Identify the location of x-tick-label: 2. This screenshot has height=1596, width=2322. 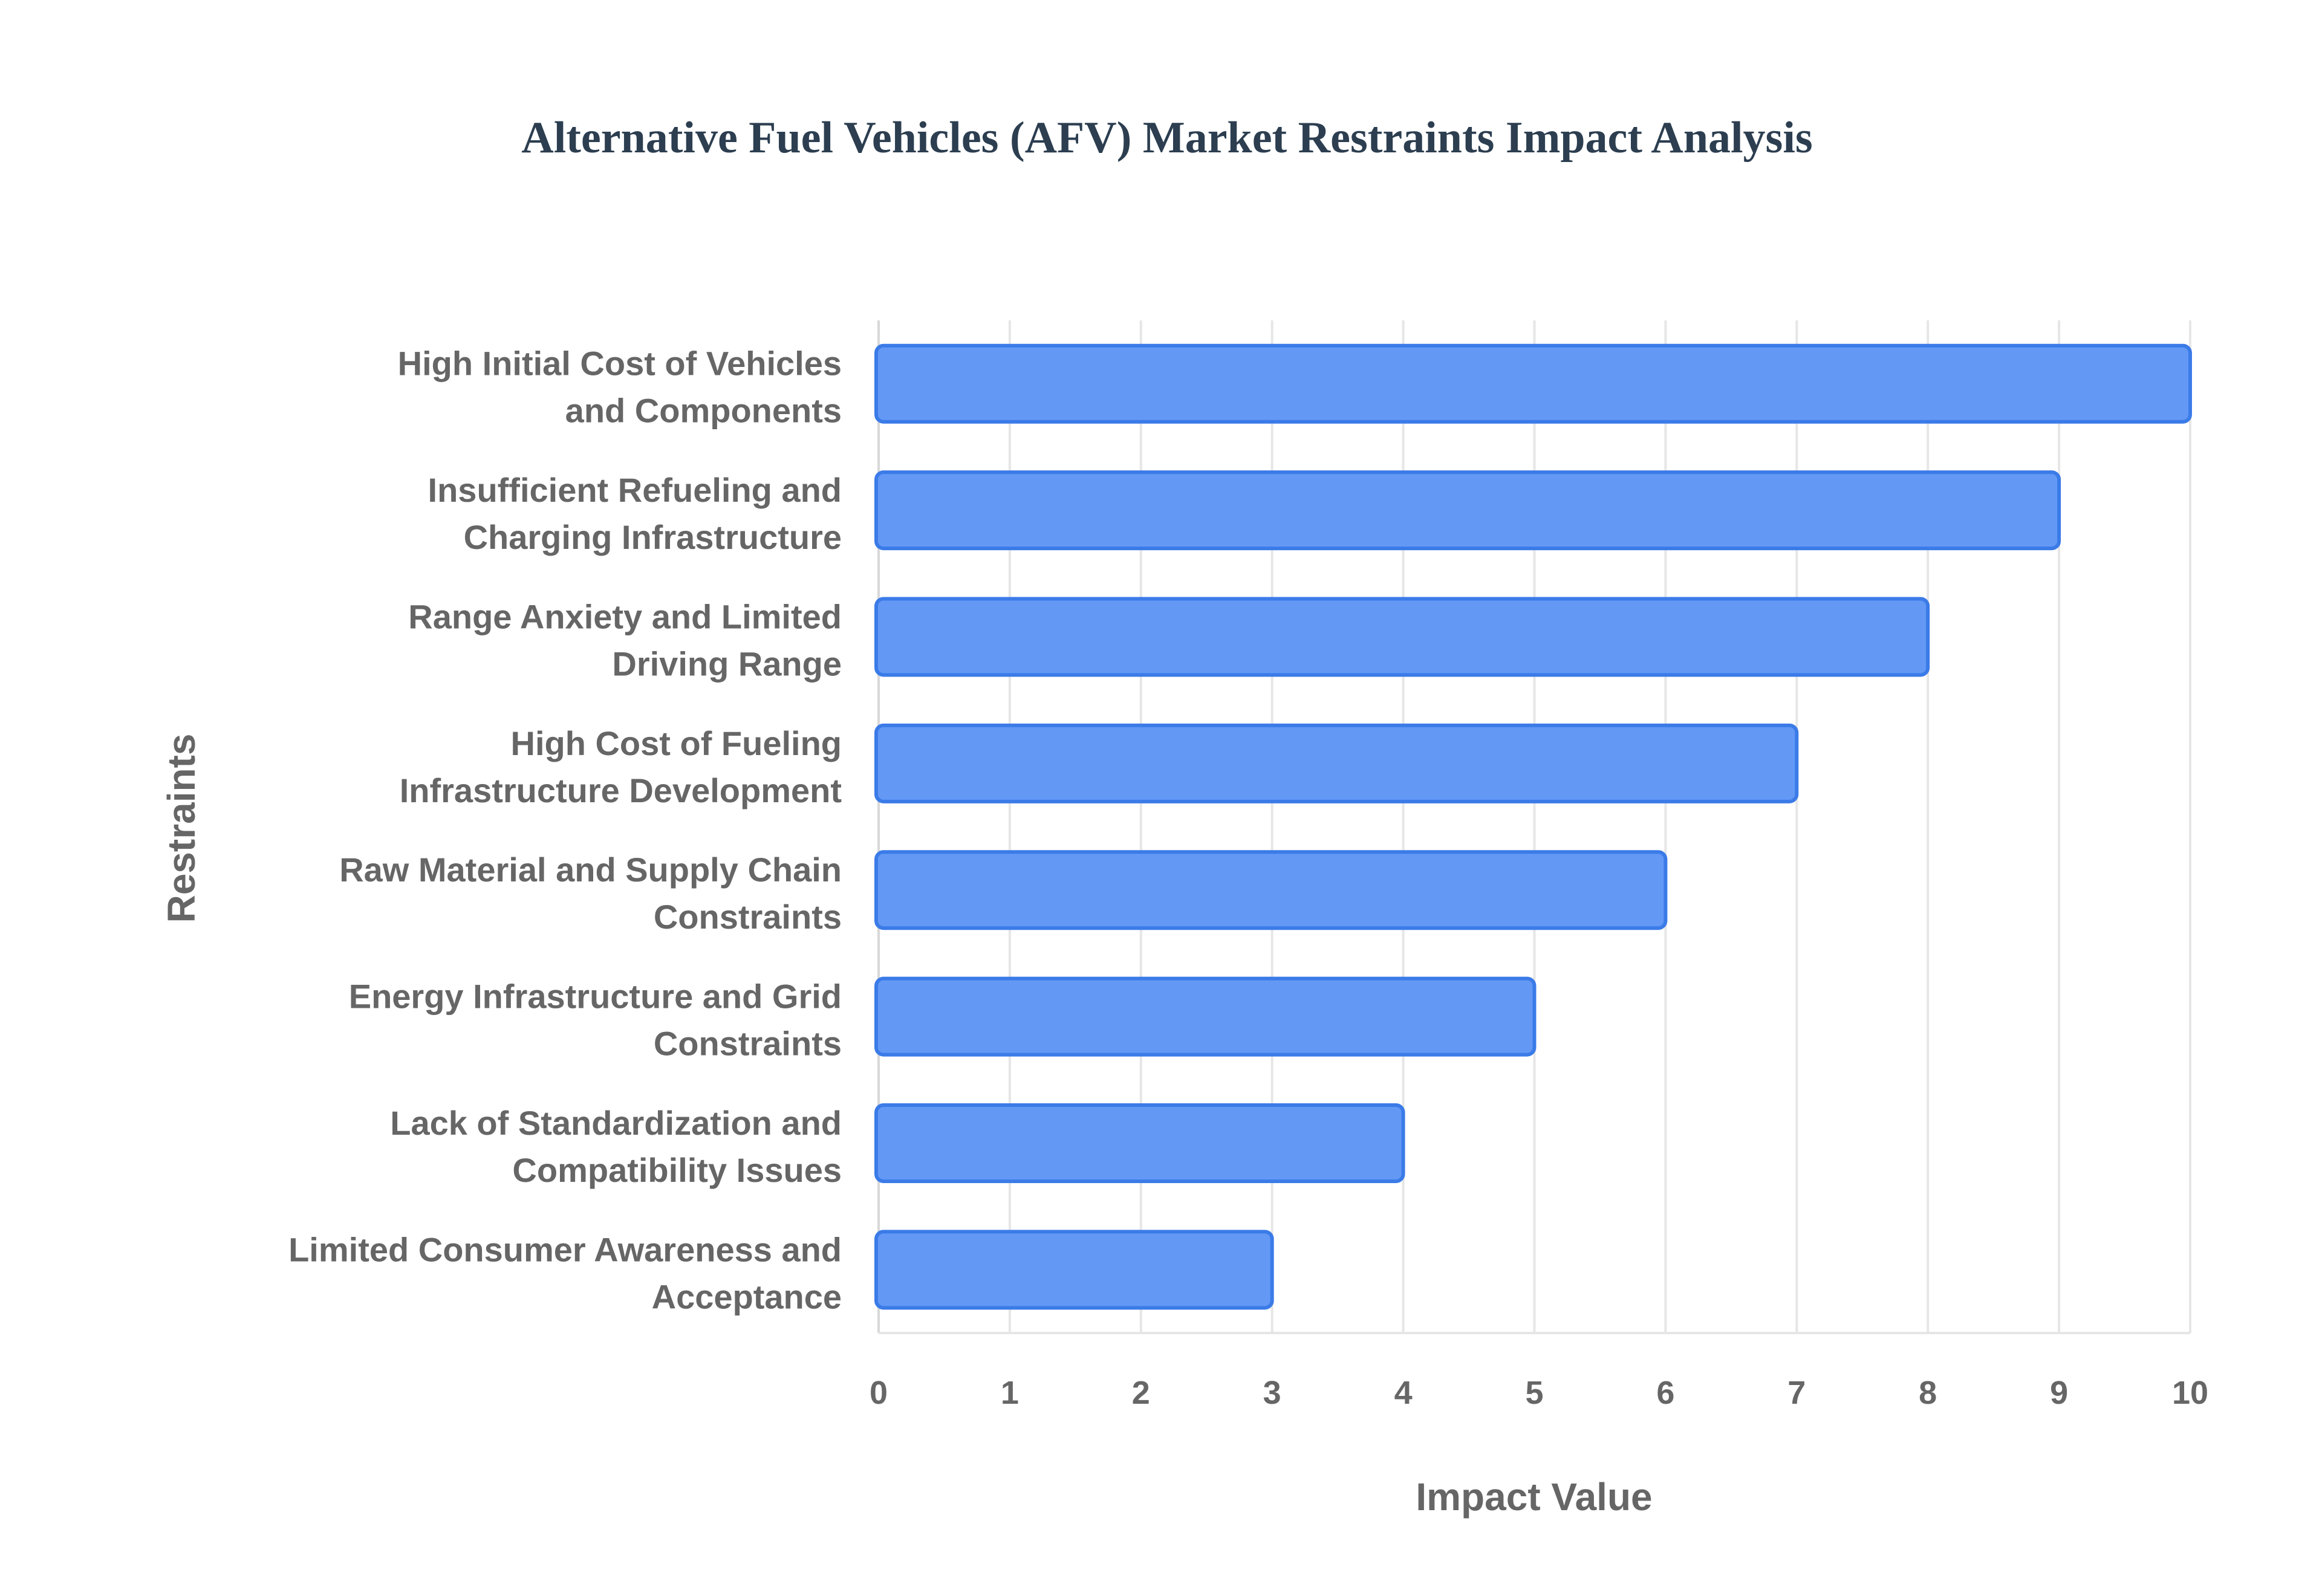
(1141, 1393).